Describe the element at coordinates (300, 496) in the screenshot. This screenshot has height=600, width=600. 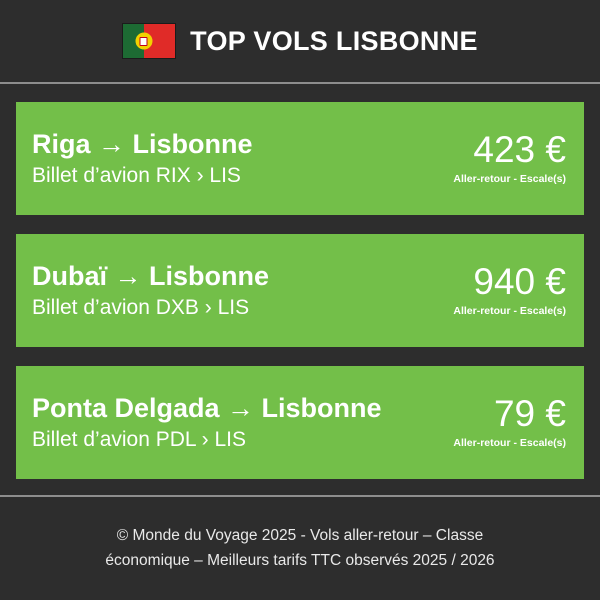
I see `footer-divider` at that location.